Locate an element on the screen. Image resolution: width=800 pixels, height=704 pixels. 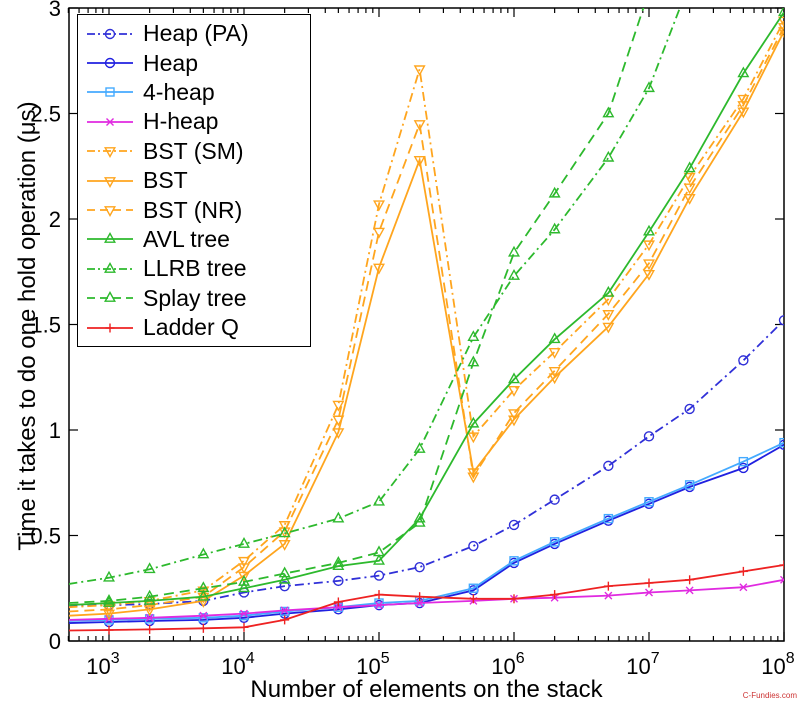
legend-sample-heap-pa is located at coordinates (110, 33).